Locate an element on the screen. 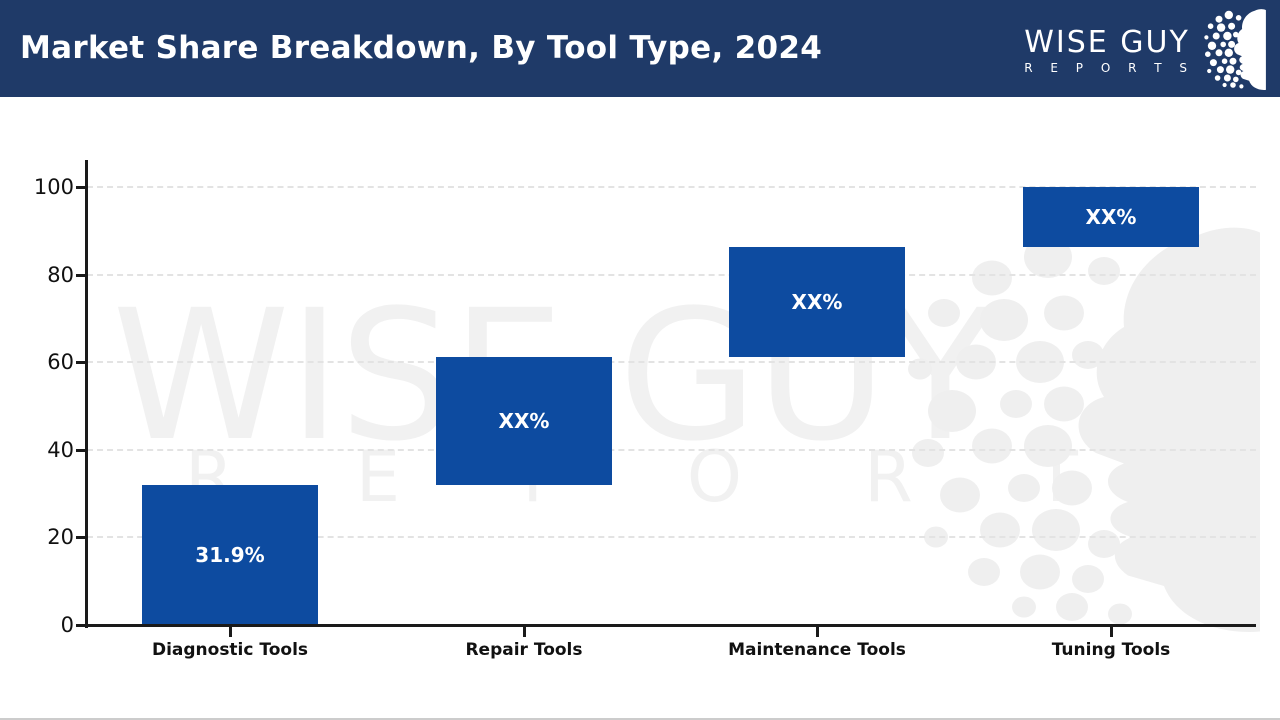 Image resolution: width=1280 pixels, height=720 pixels. brand-subtitle: R E P O R T S is located at coordinates (1109, 67).